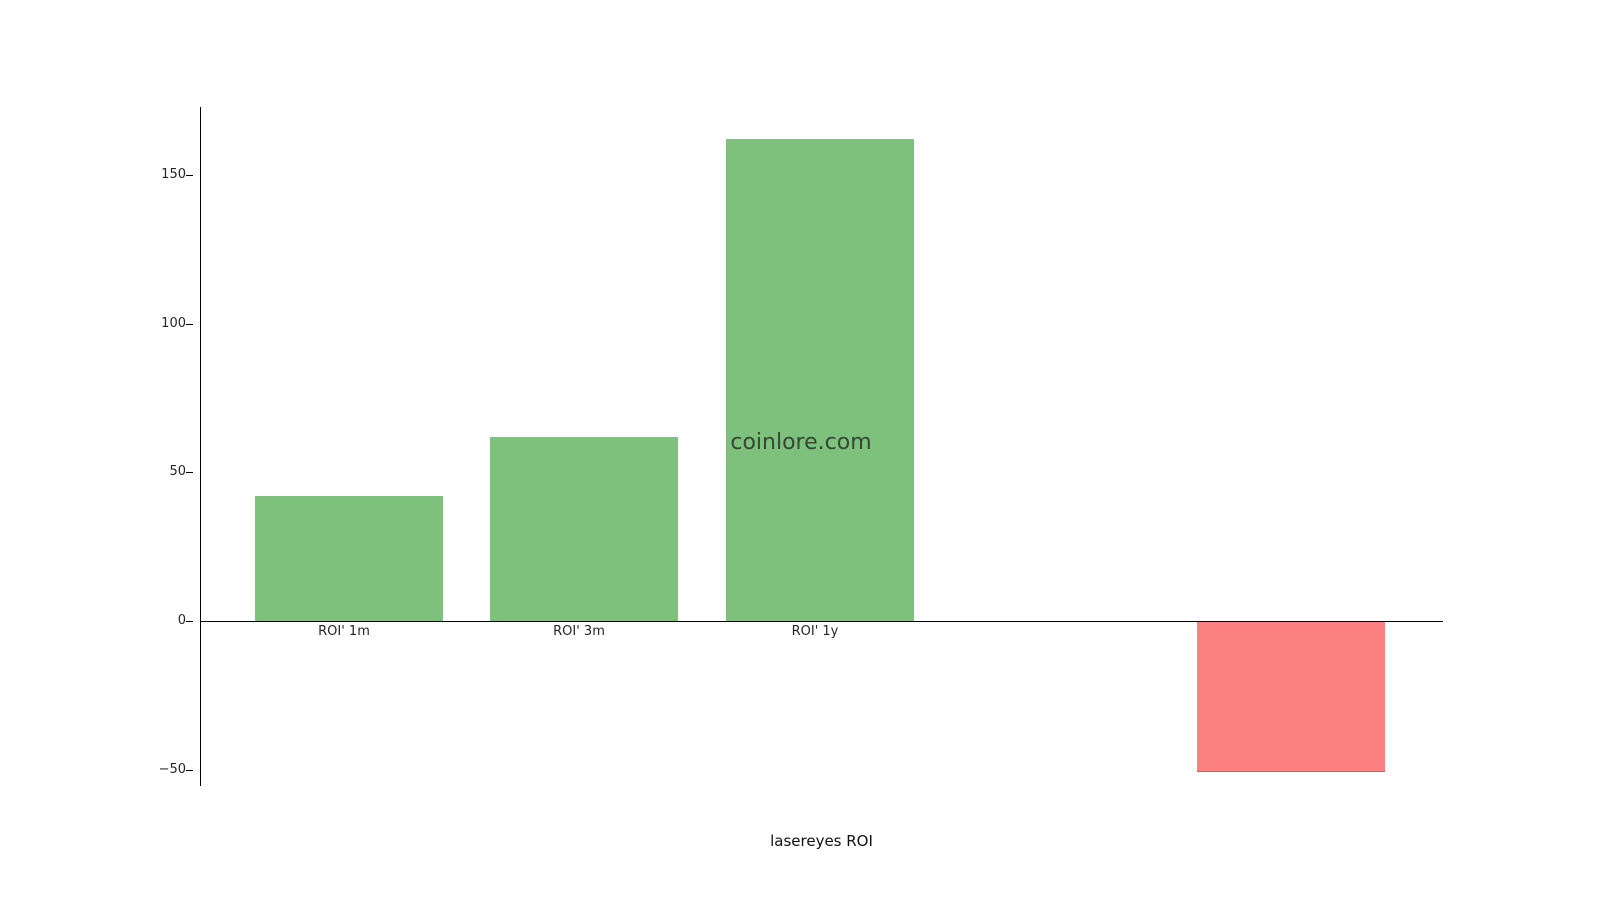 The image size is (1600, 900). I want to click on y-tick-label: 0, so click(181, 620).